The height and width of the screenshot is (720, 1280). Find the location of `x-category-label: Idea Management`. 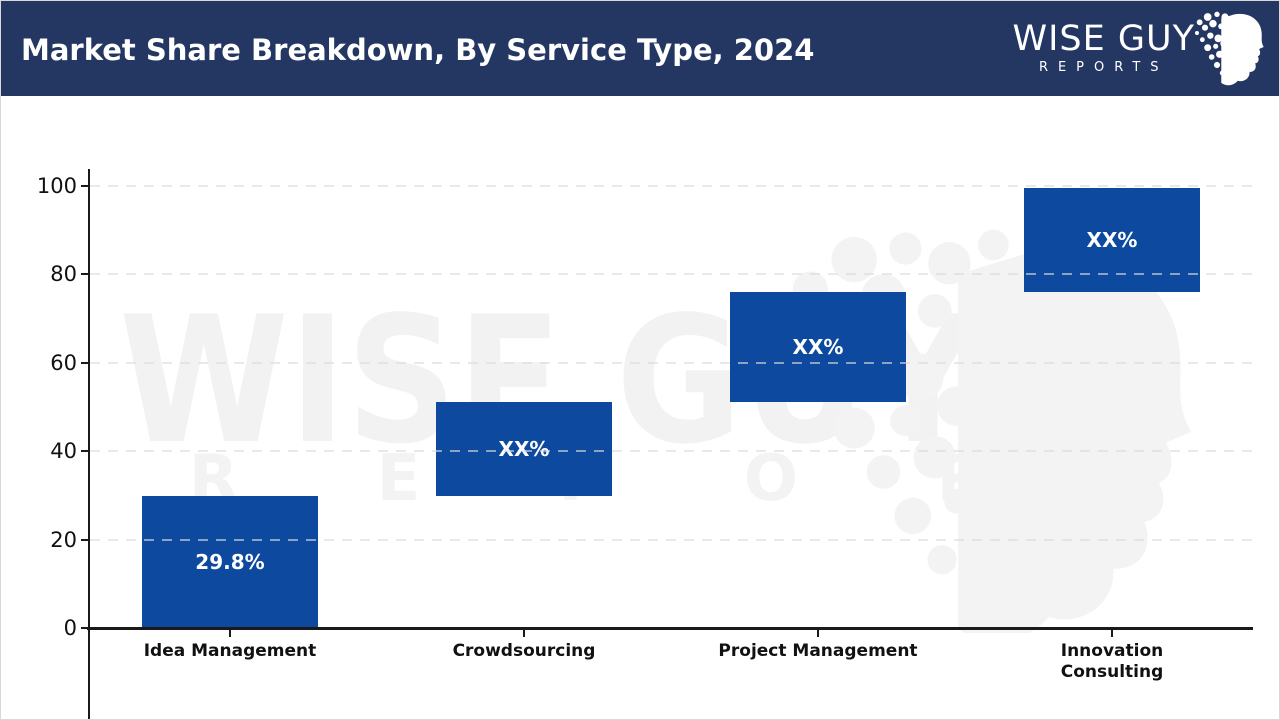

x-category-label: Idea Management is located at coordinates (230, 651).